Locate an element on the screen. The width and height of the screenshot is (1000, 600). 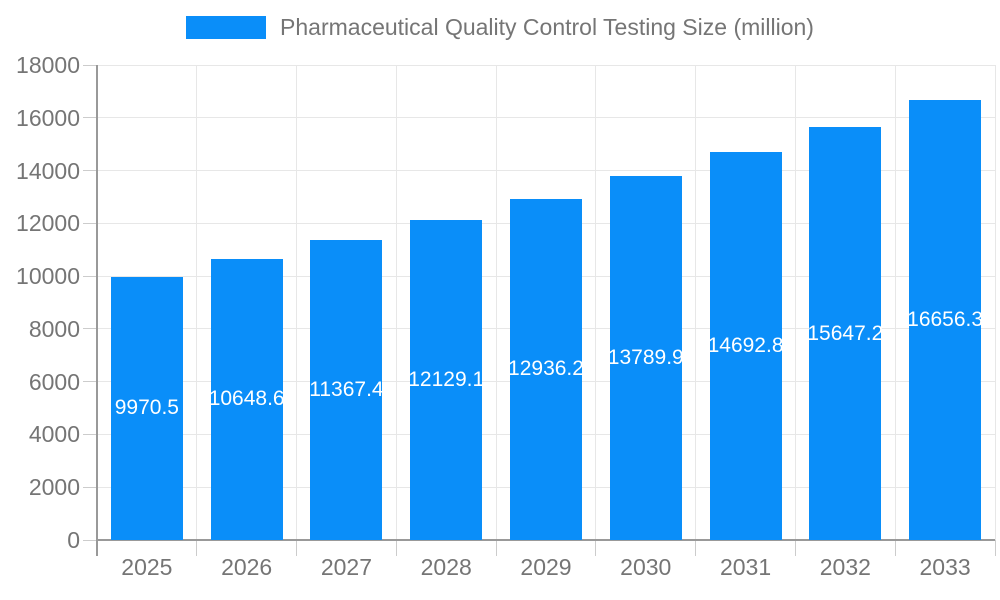
x-axis-label: 2027 is located at coordinates (346, 567).